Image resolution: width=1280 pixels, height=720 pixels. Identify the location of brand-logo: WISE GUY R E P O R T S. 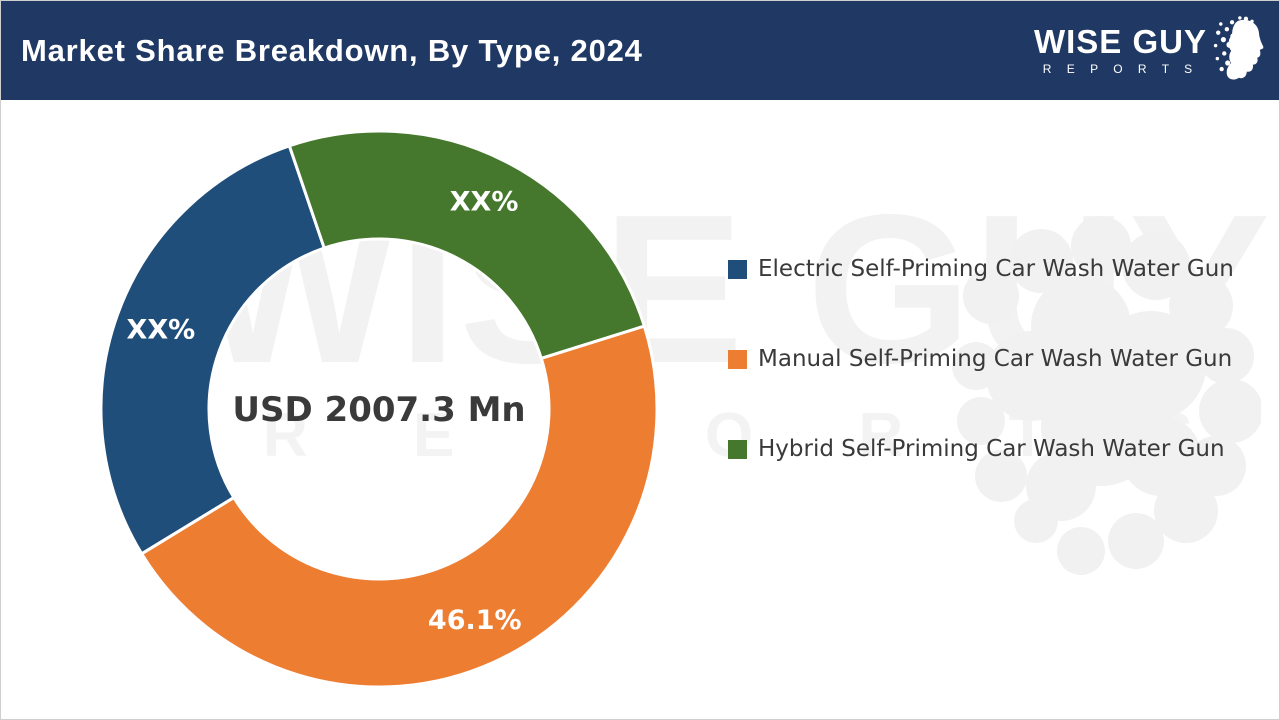
(1149, 50).